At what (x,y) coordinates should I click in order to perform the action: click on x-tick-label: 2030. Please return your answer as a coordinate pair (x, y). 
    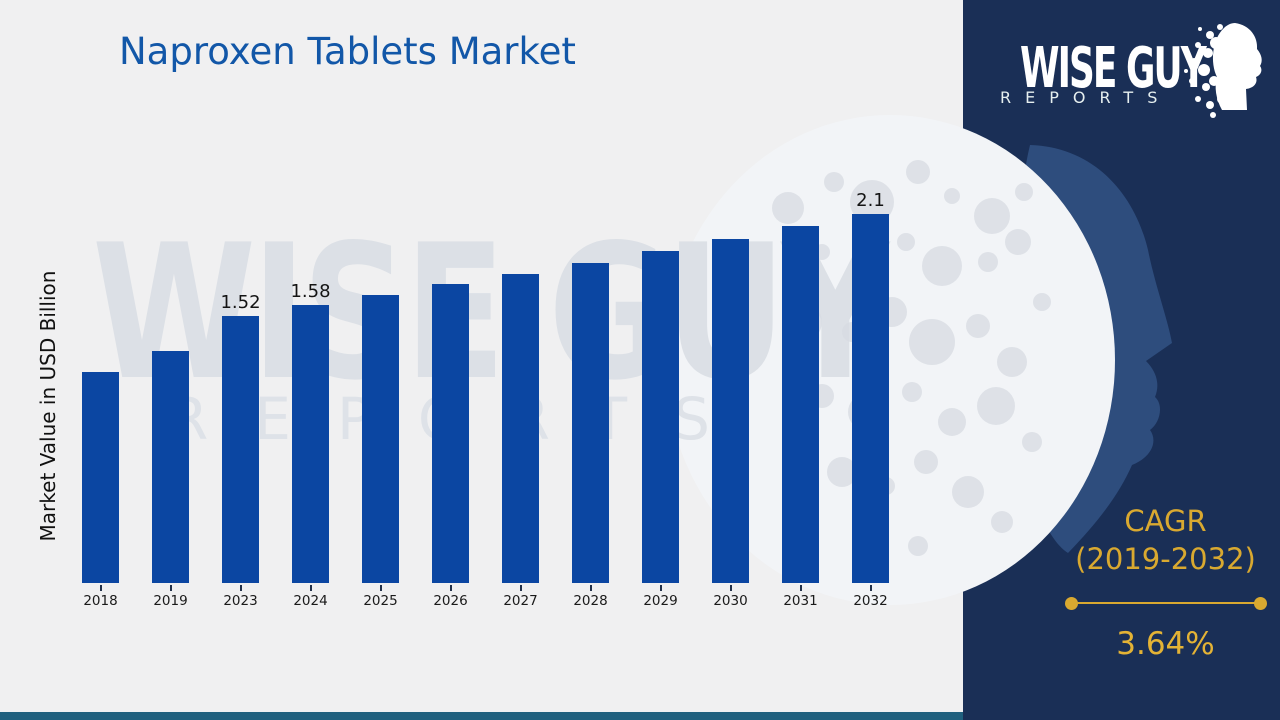
    Looking at the image, I should click on (730, 601).